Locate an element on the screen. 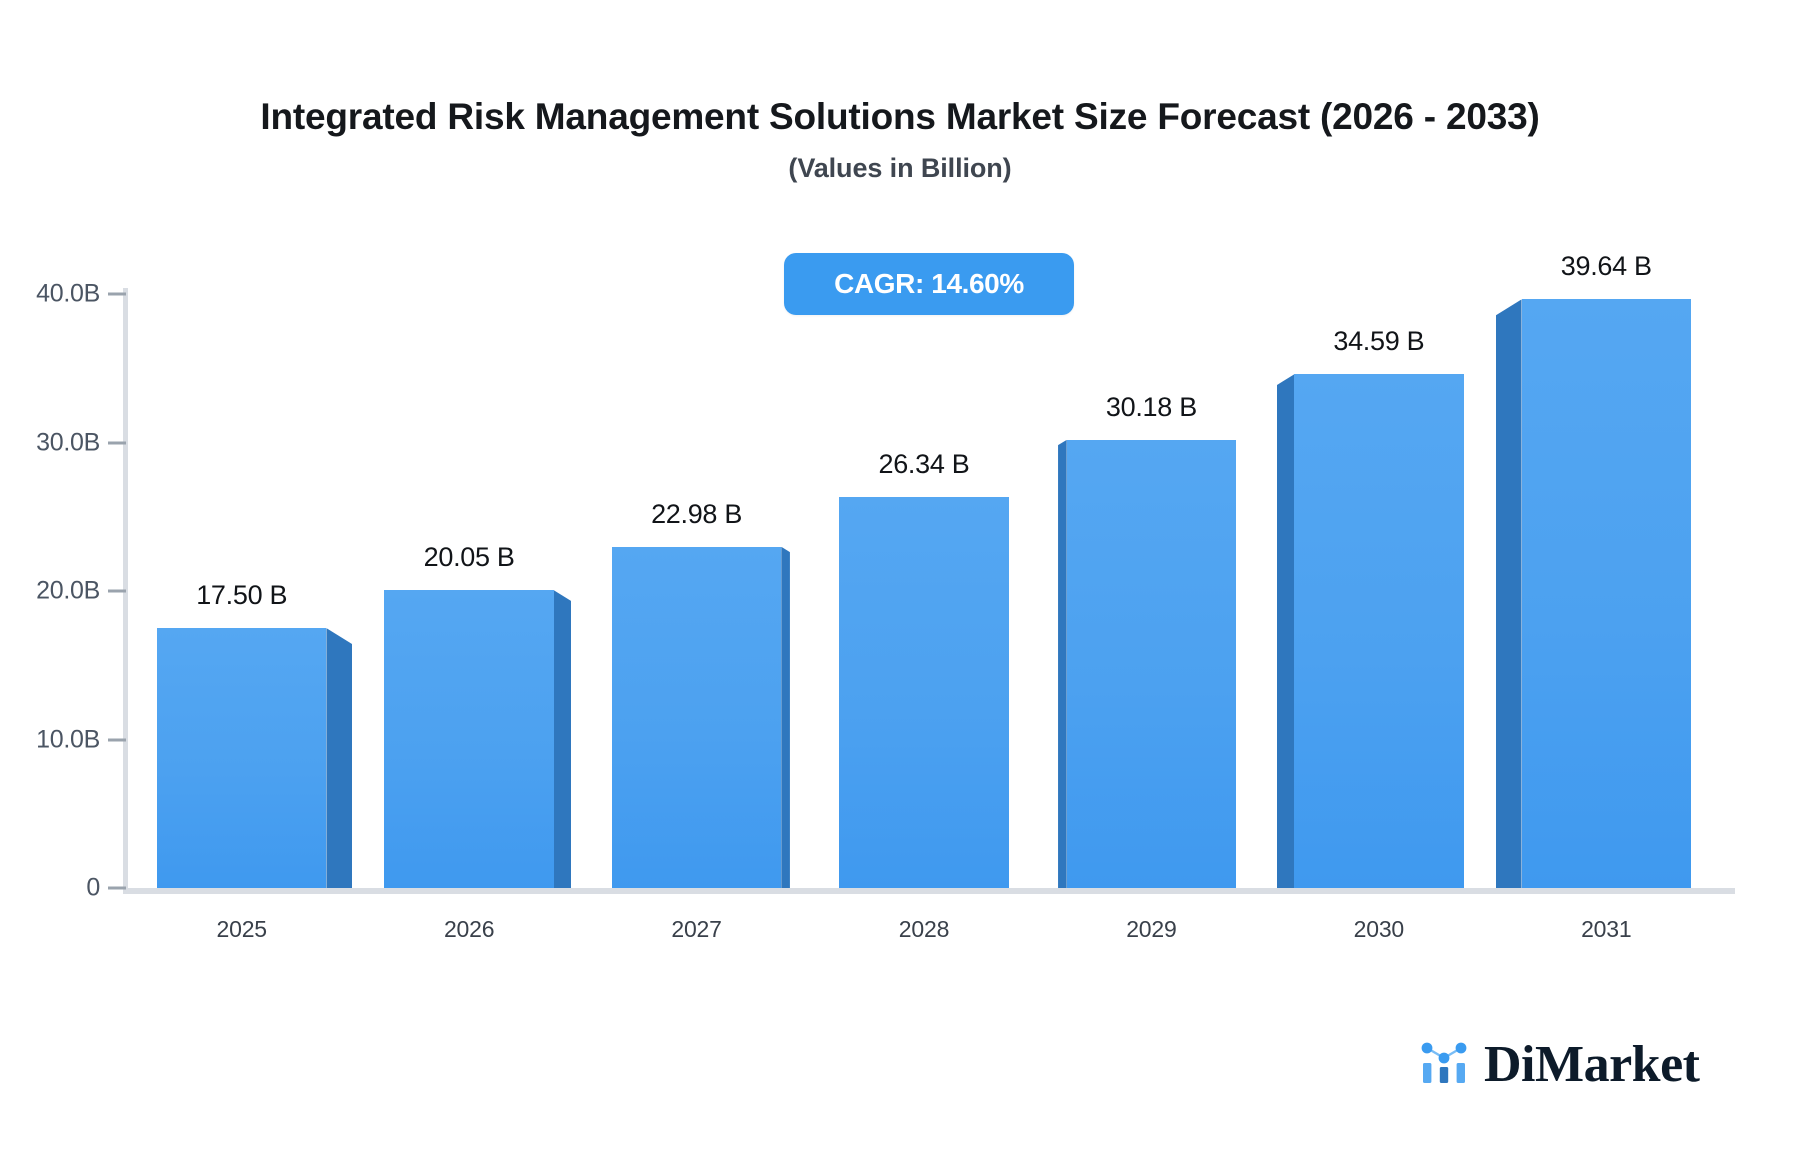 Image resolution: width=1800 pixels, height=1156 pixels. cagr-badge-label: CAGR: 14.60% is located at coordinates (929, 283).